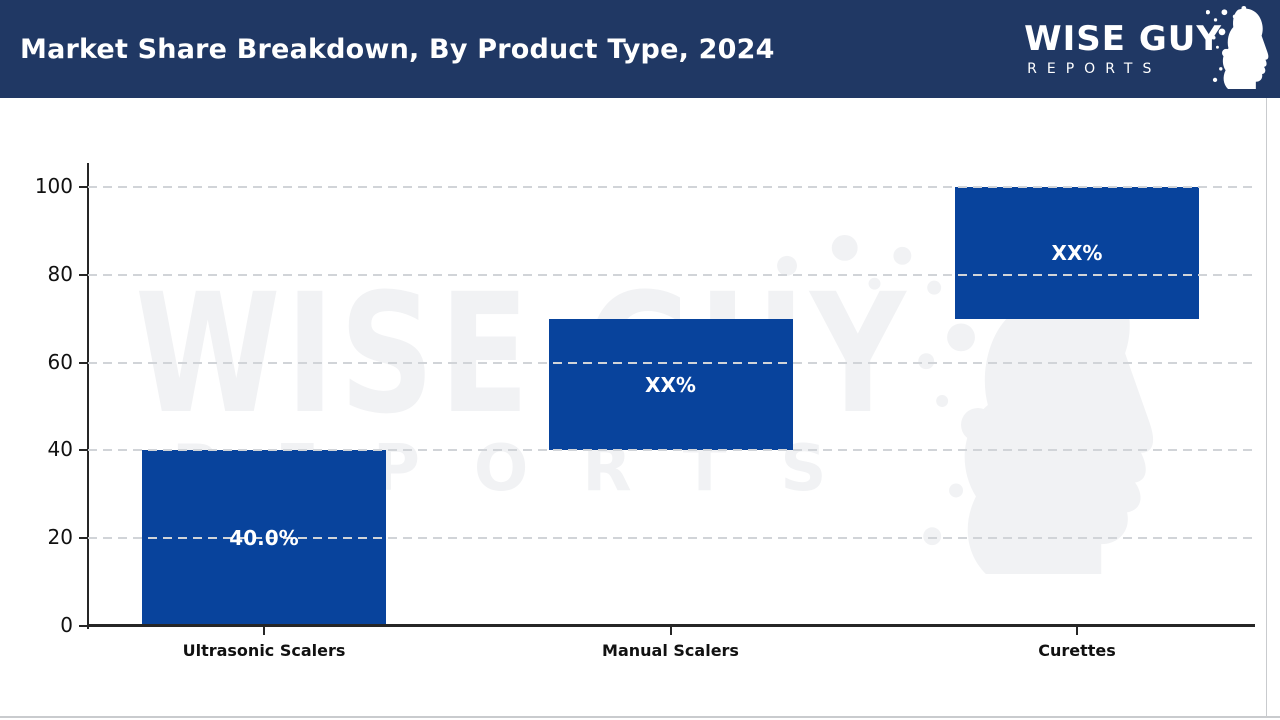 Image resolution: width=1280 pixels, height=720 pixels. I want to click on brand-face-icon, so click(1237, 47).